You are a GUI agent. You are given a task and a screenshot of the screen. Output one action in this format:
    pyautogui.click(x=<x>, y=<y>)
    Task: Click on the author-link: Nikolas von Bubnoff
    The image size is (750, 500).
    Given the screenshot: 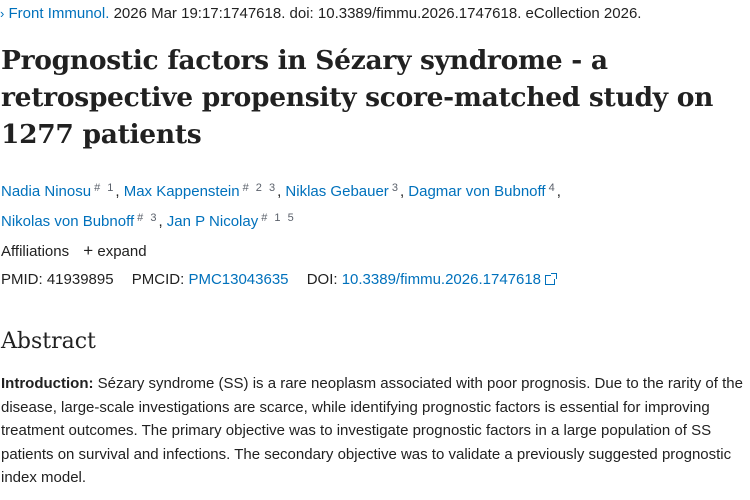 What is the action you would take?
    pyautogui.click(x=68, y=221)
    